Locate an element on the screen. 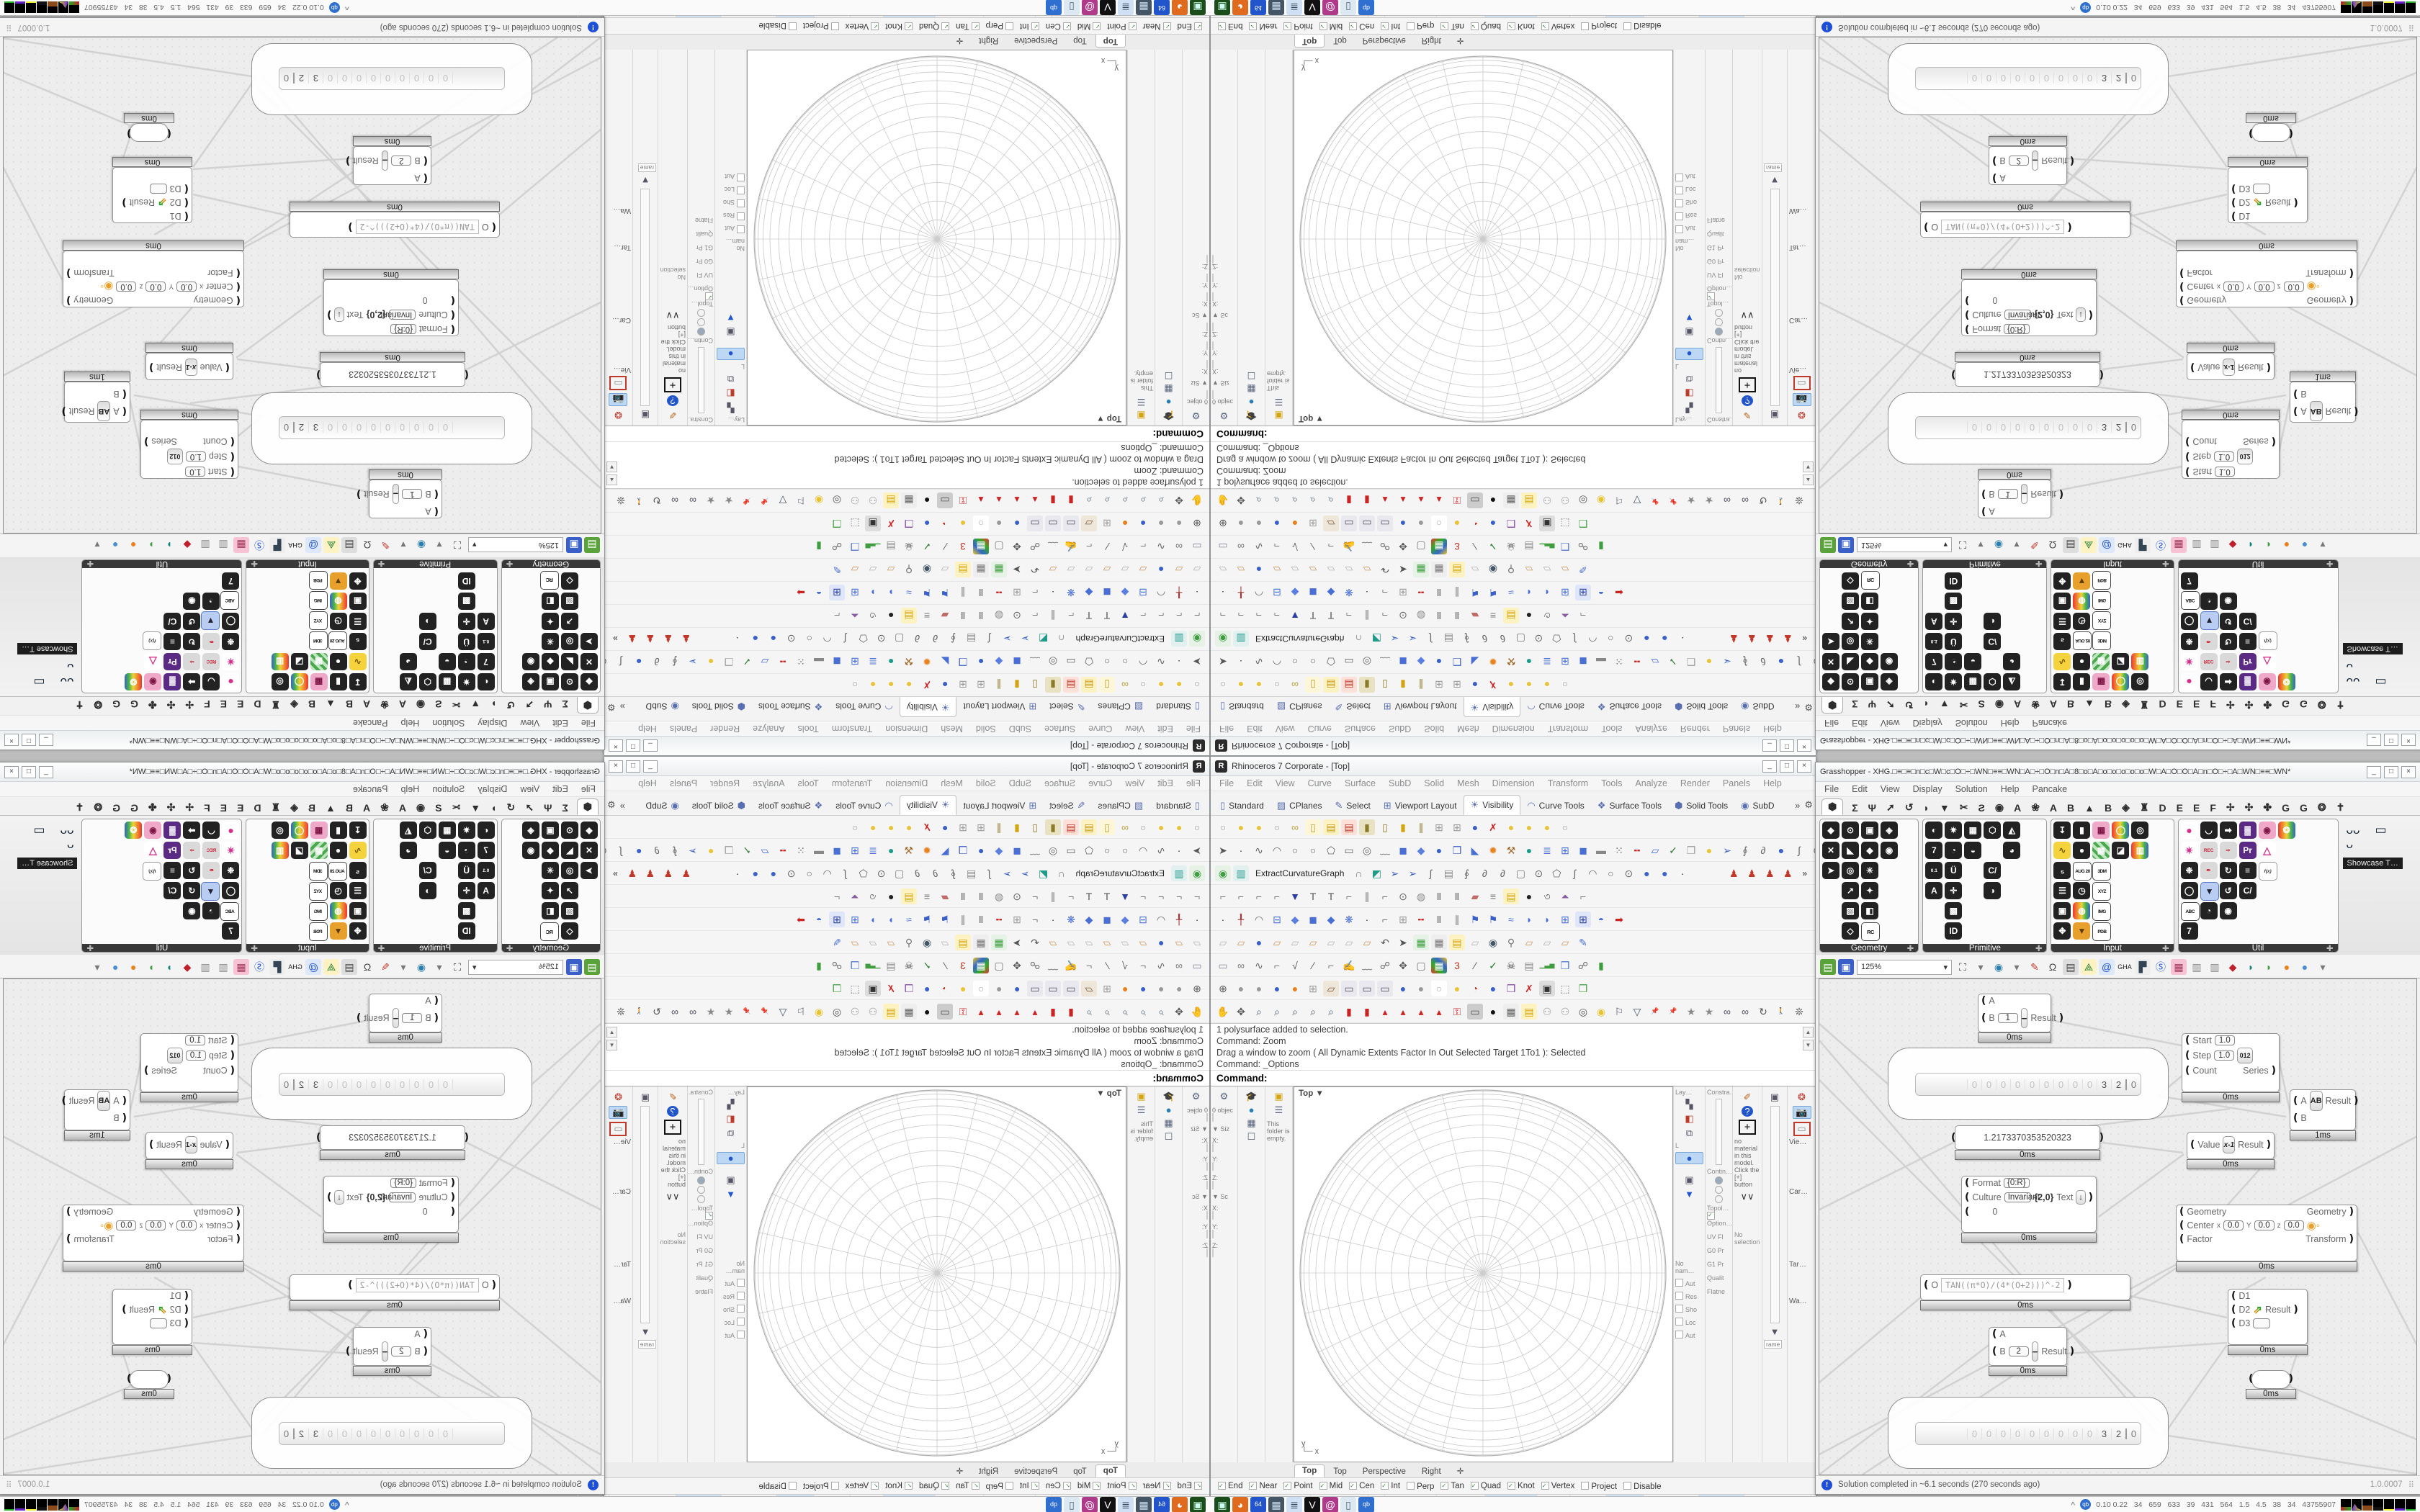 The height and width of the screenshot is (1512, 2420). palette-group-label: Input ✚ is located at coordinates (307, 563).